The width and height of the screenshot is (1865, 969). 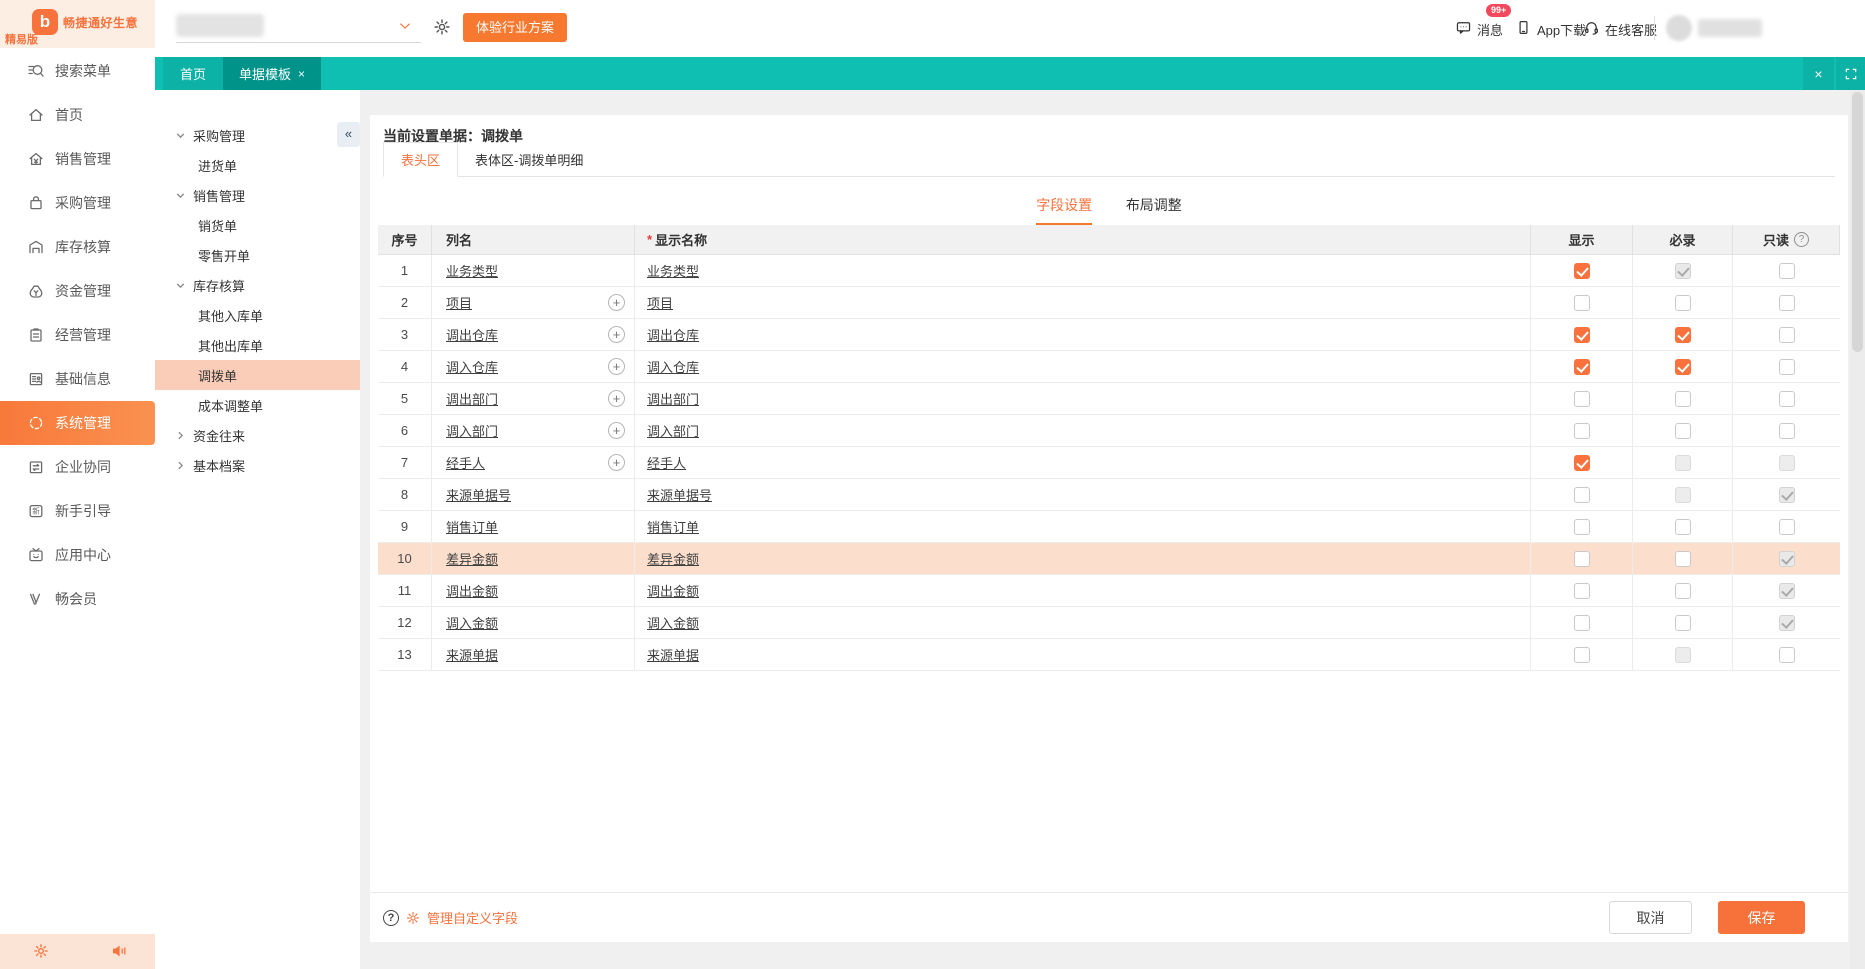 What do you see at coordinates (77, 599) in the screenshot?
I see `sidebar-item-member: 畅会员` at bounding box center [77, 599].